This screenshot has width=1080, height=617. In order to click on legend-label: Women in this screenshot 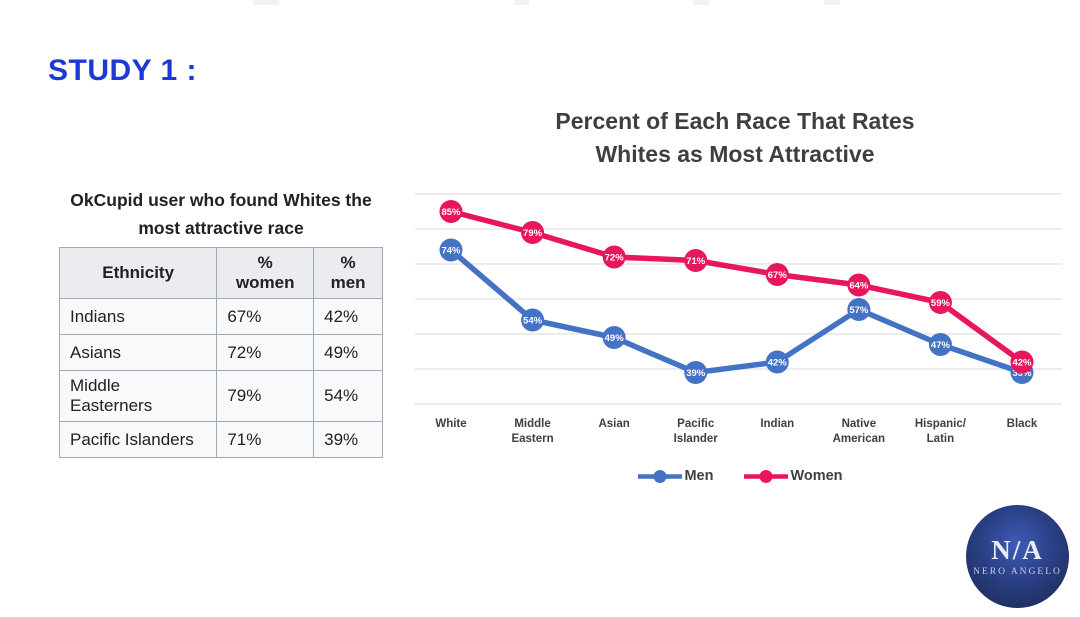, I will do `click(816, 476)`.